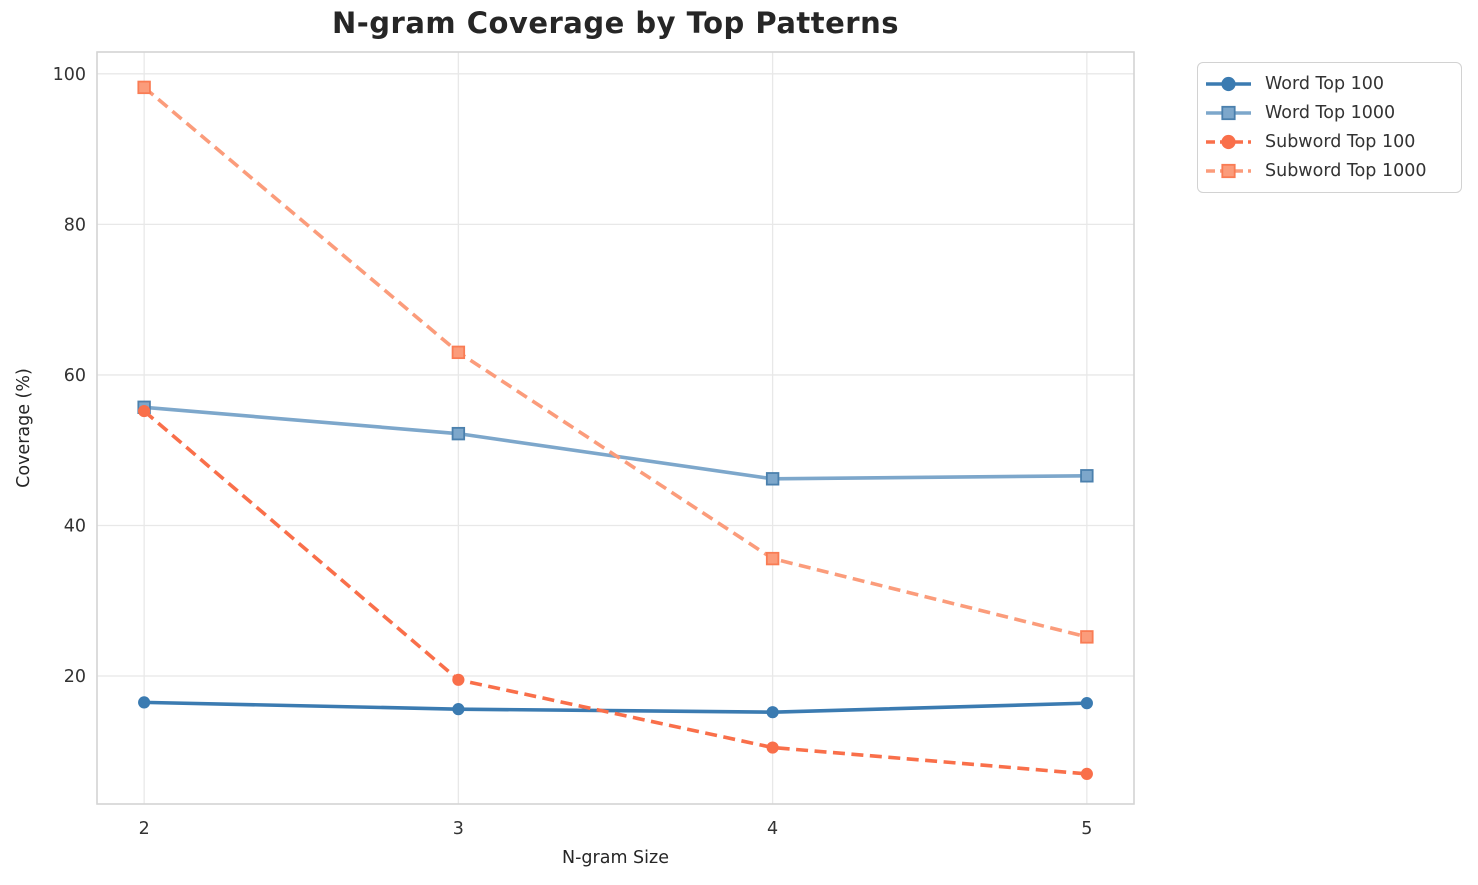  What do you see at coordinates (75, 677) in the screenshot?
I see `y-tick-label: 20` at bounding box center [75, 677].